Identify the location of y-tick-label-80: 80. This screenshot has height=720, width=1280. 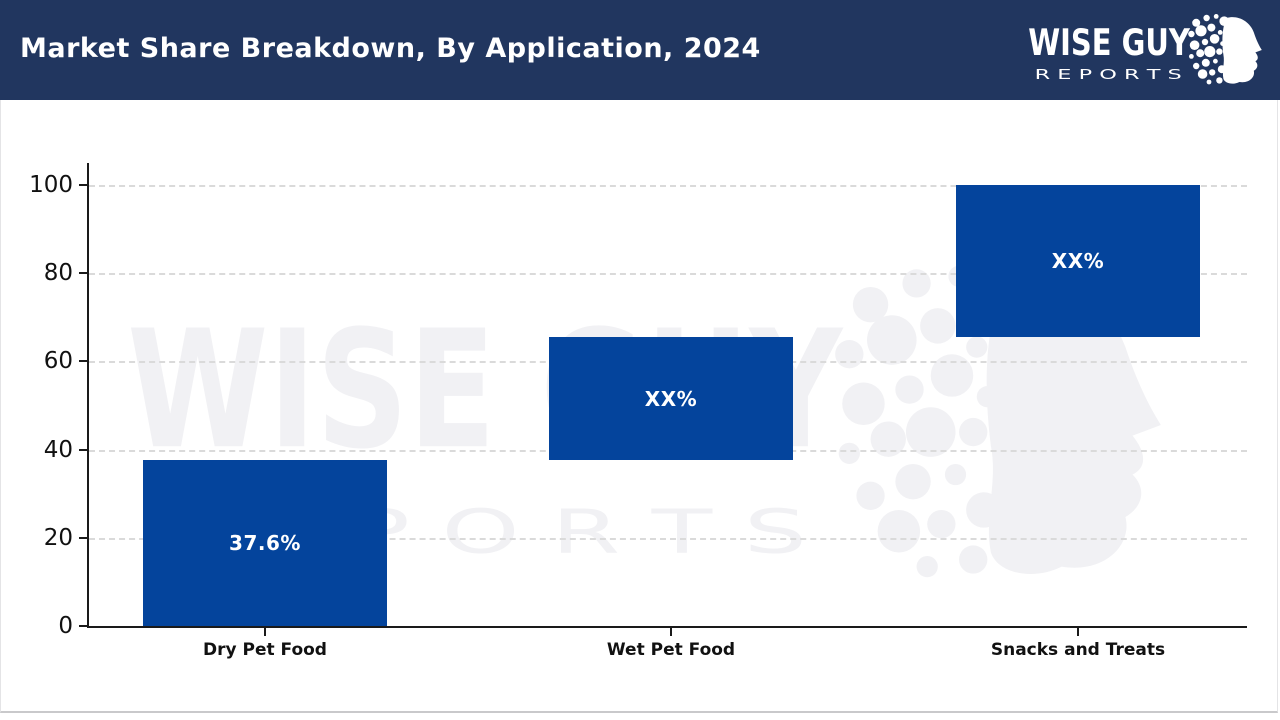
(58, 273).